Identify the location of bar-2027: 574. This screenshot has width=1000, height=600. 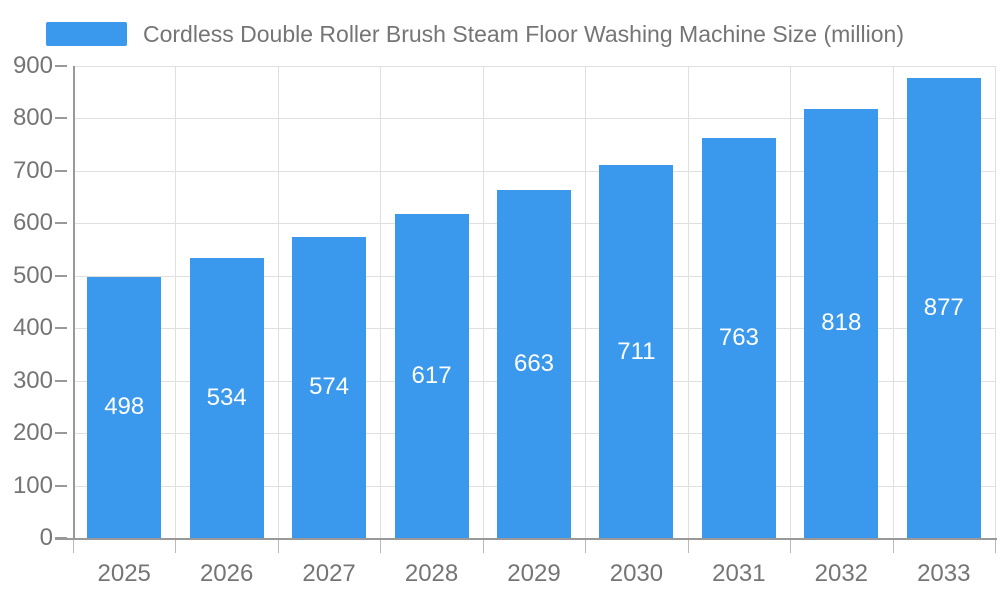
(329, 387).